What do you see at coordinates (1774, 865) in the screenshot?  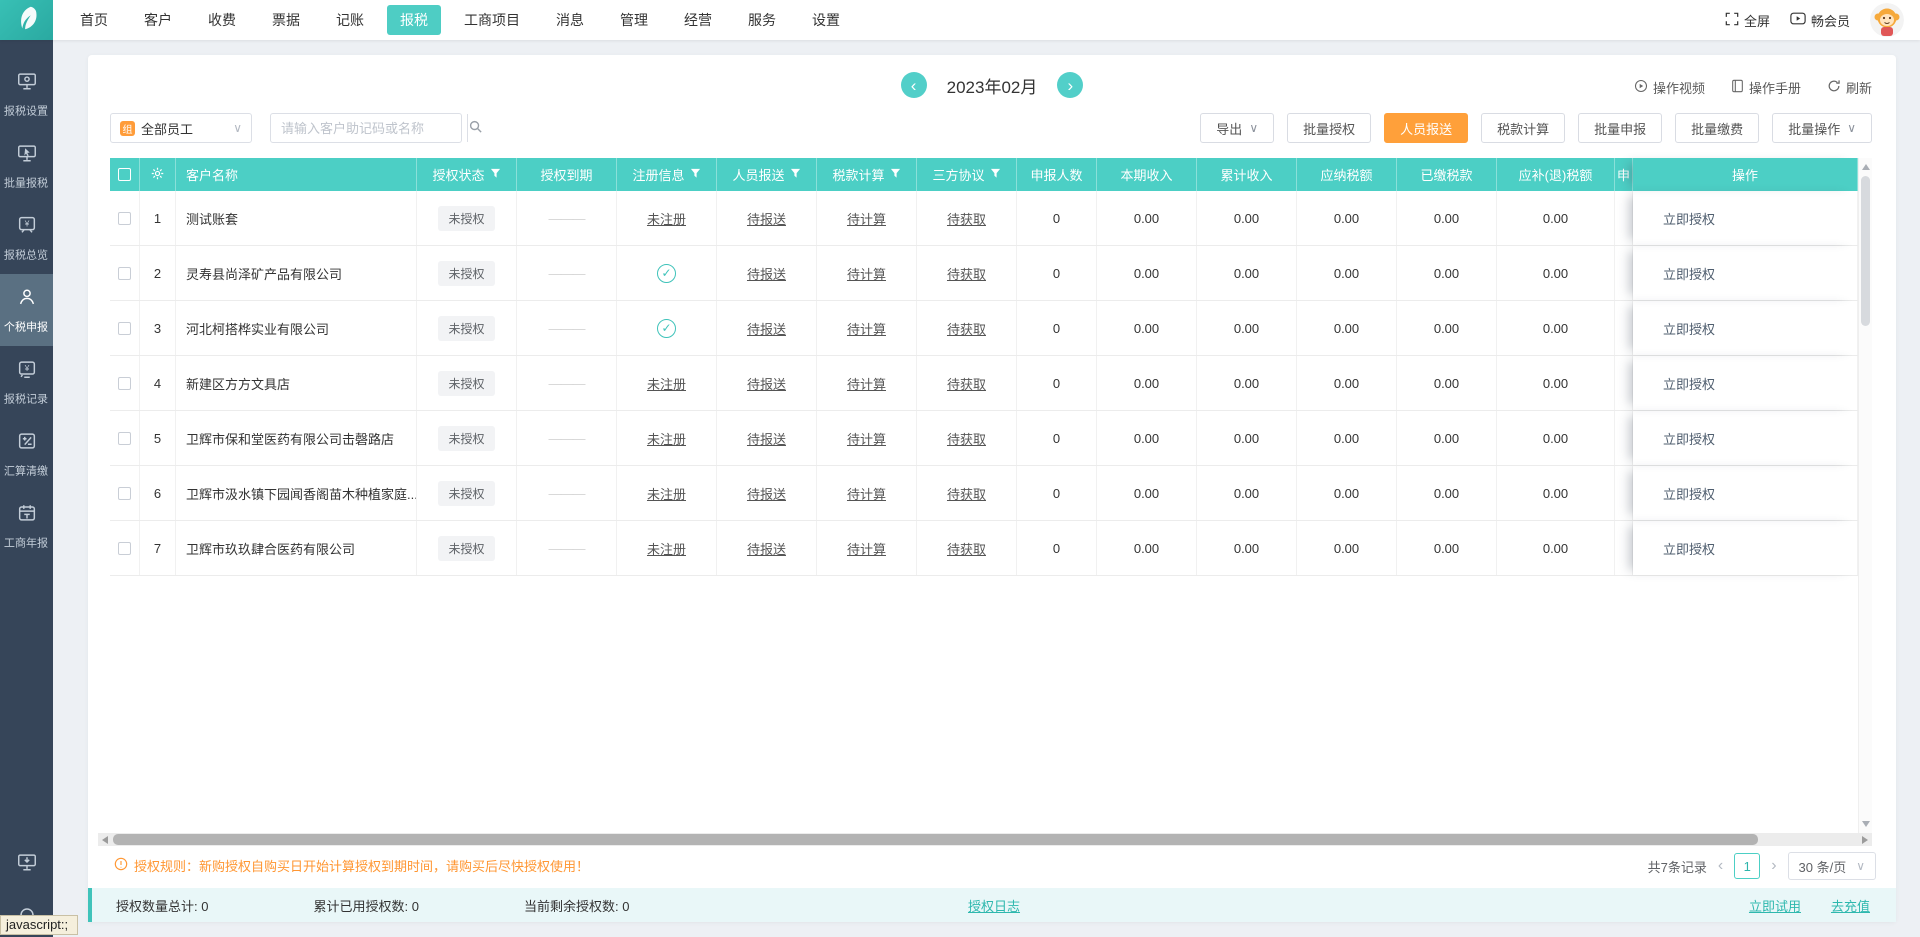 I see `next-page-button: ›` at bounding box center [1774, 865].